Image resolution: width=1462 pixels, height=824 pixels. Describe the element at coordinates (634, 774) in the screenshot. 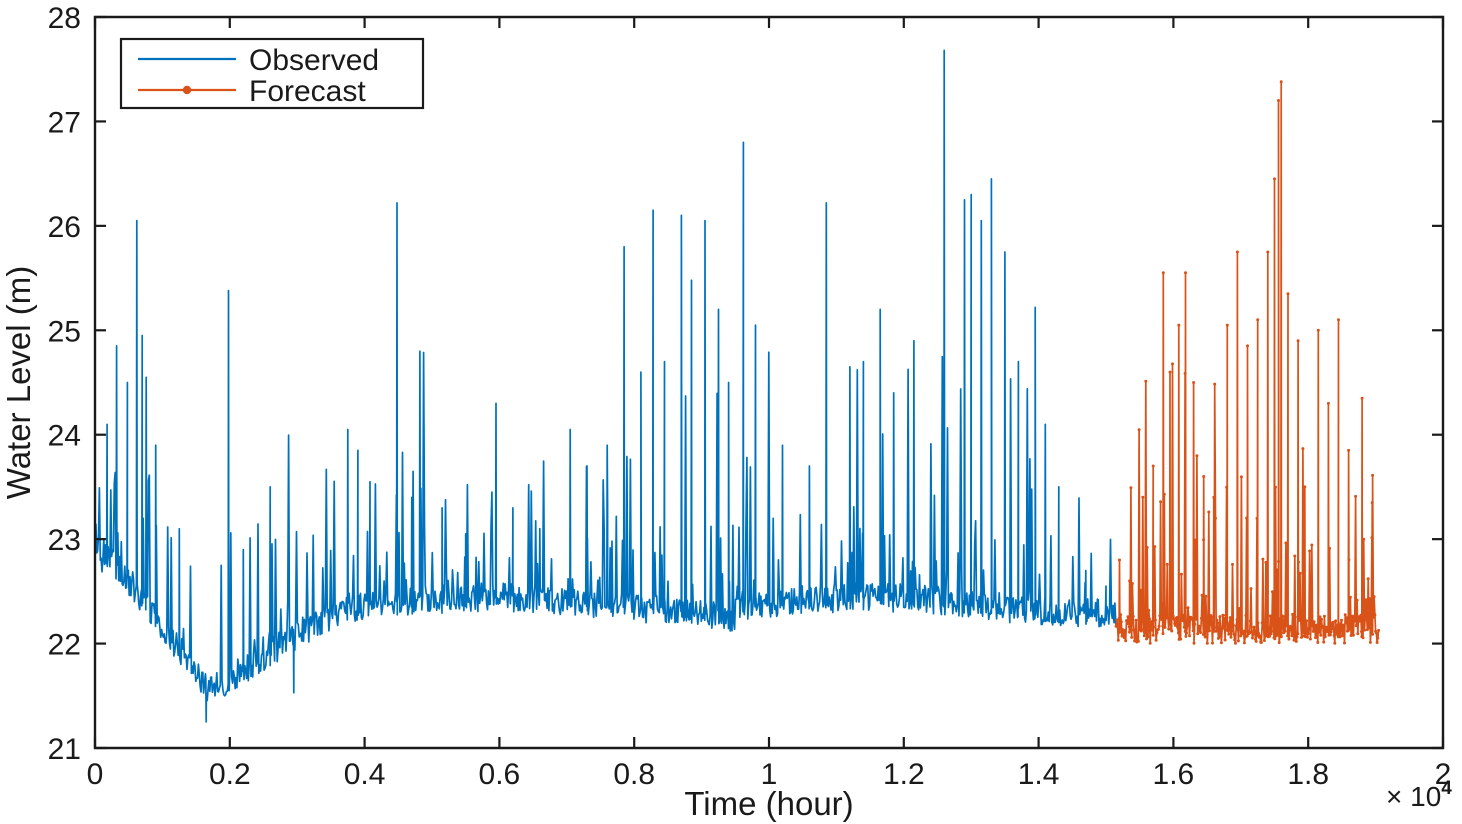

I see `x-tick-label-4: 0.8` at that location.